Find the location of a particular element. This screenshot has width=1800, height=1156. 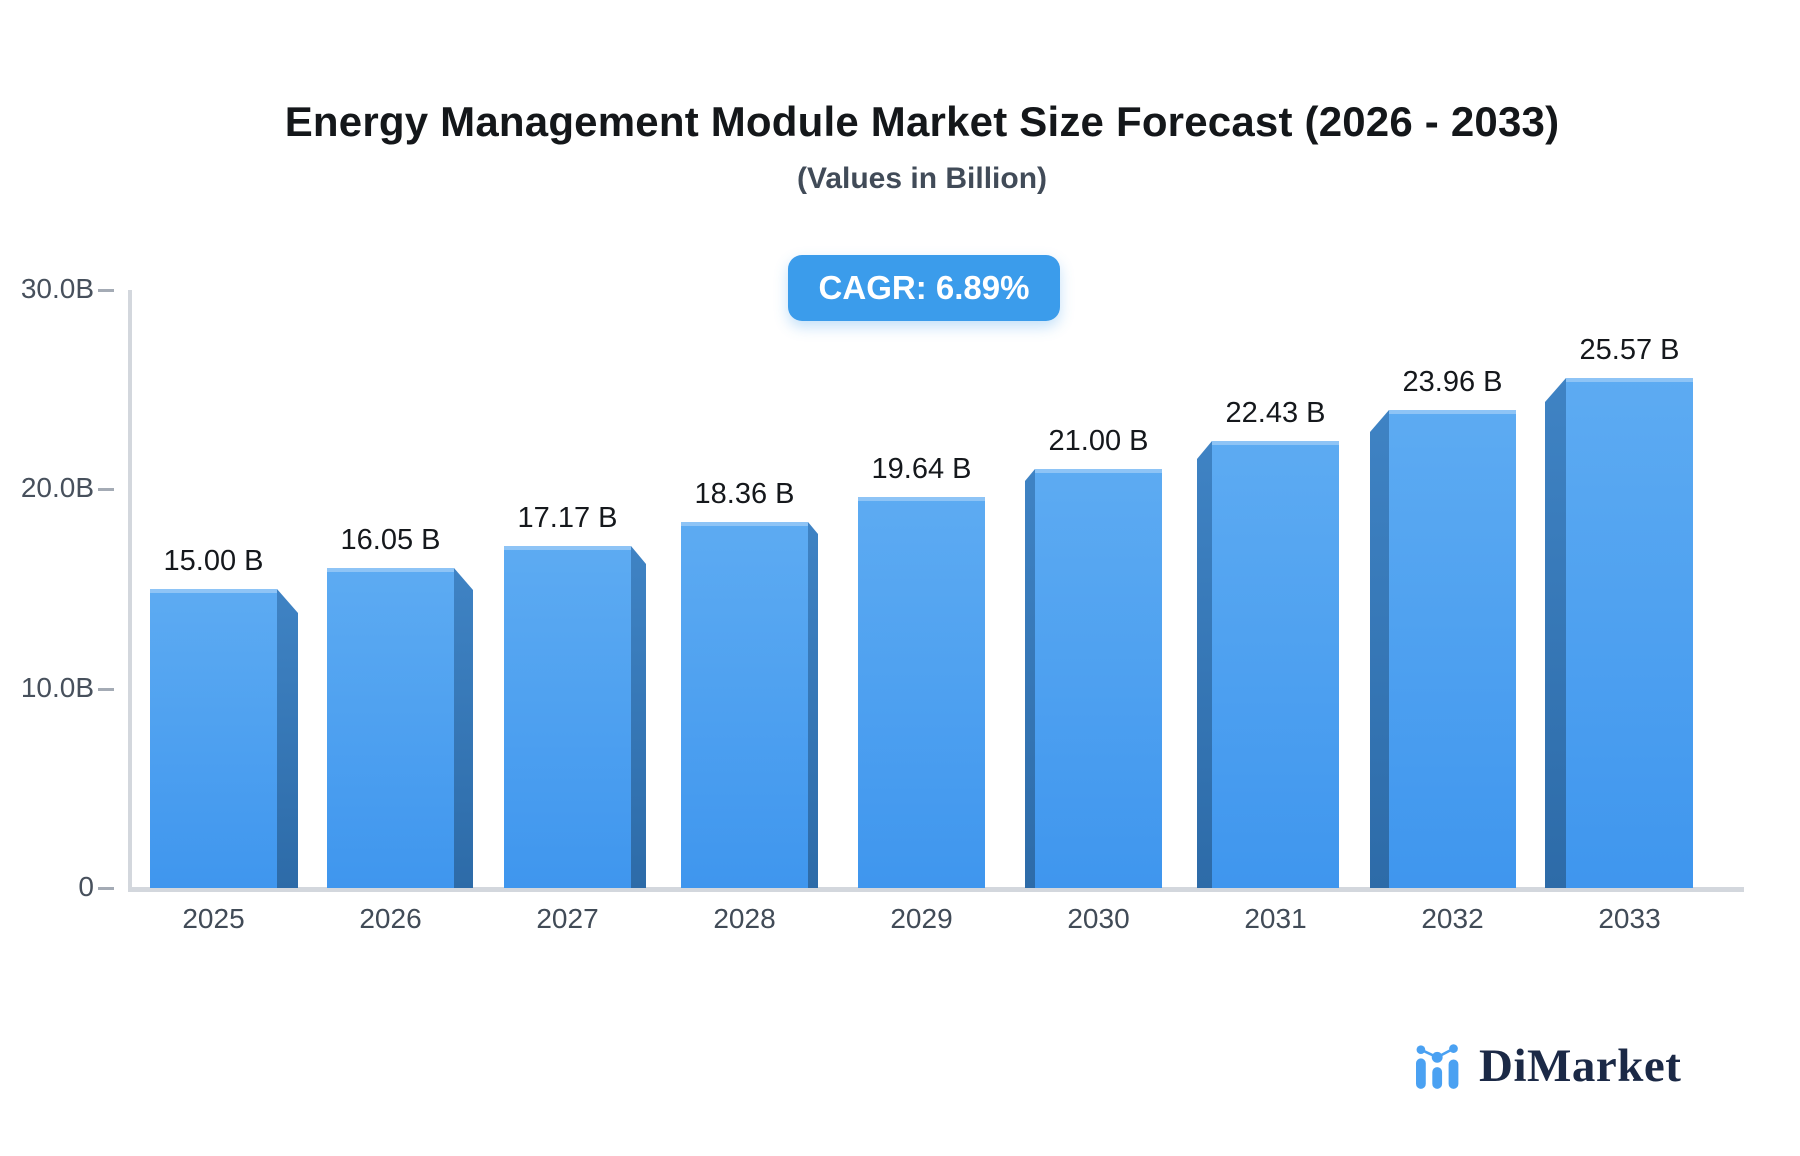

bar-chart-trend-icon is located at coordinates (1437, 1066).